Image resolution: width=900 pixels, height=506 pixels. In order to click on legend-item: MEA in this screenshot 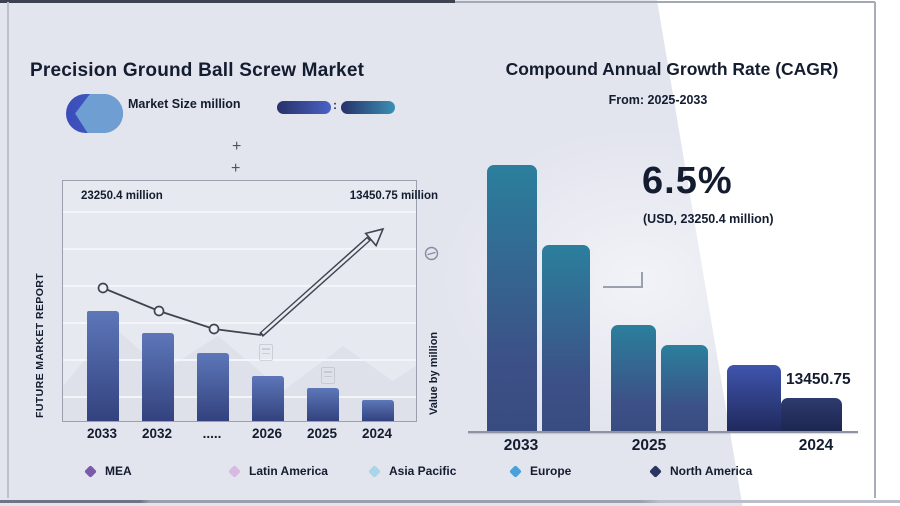, I will do `click(108, 471)`.